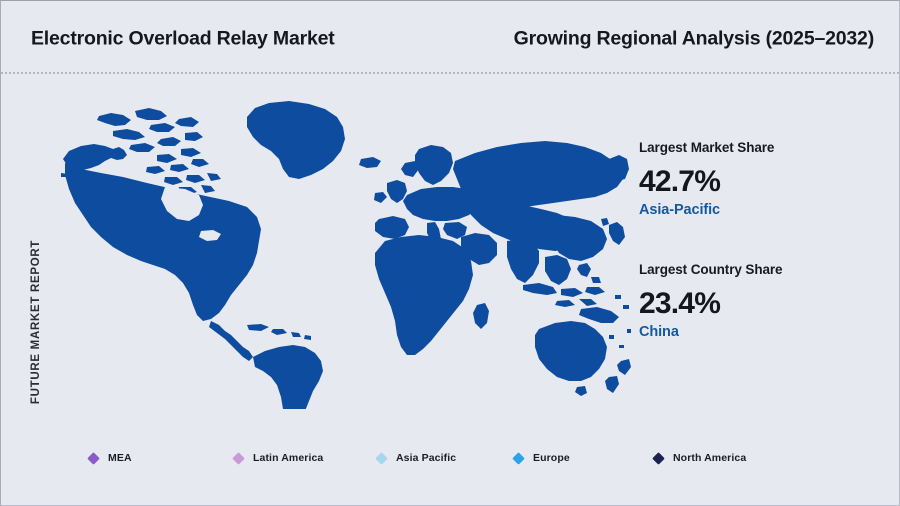 The image size is (900, 506). What do you see at coordinates (694, 38) in the screenshot?
I see `header-subtitle: Growing Regional Analysis (2025–2032)` at bounding box center [694, 38].